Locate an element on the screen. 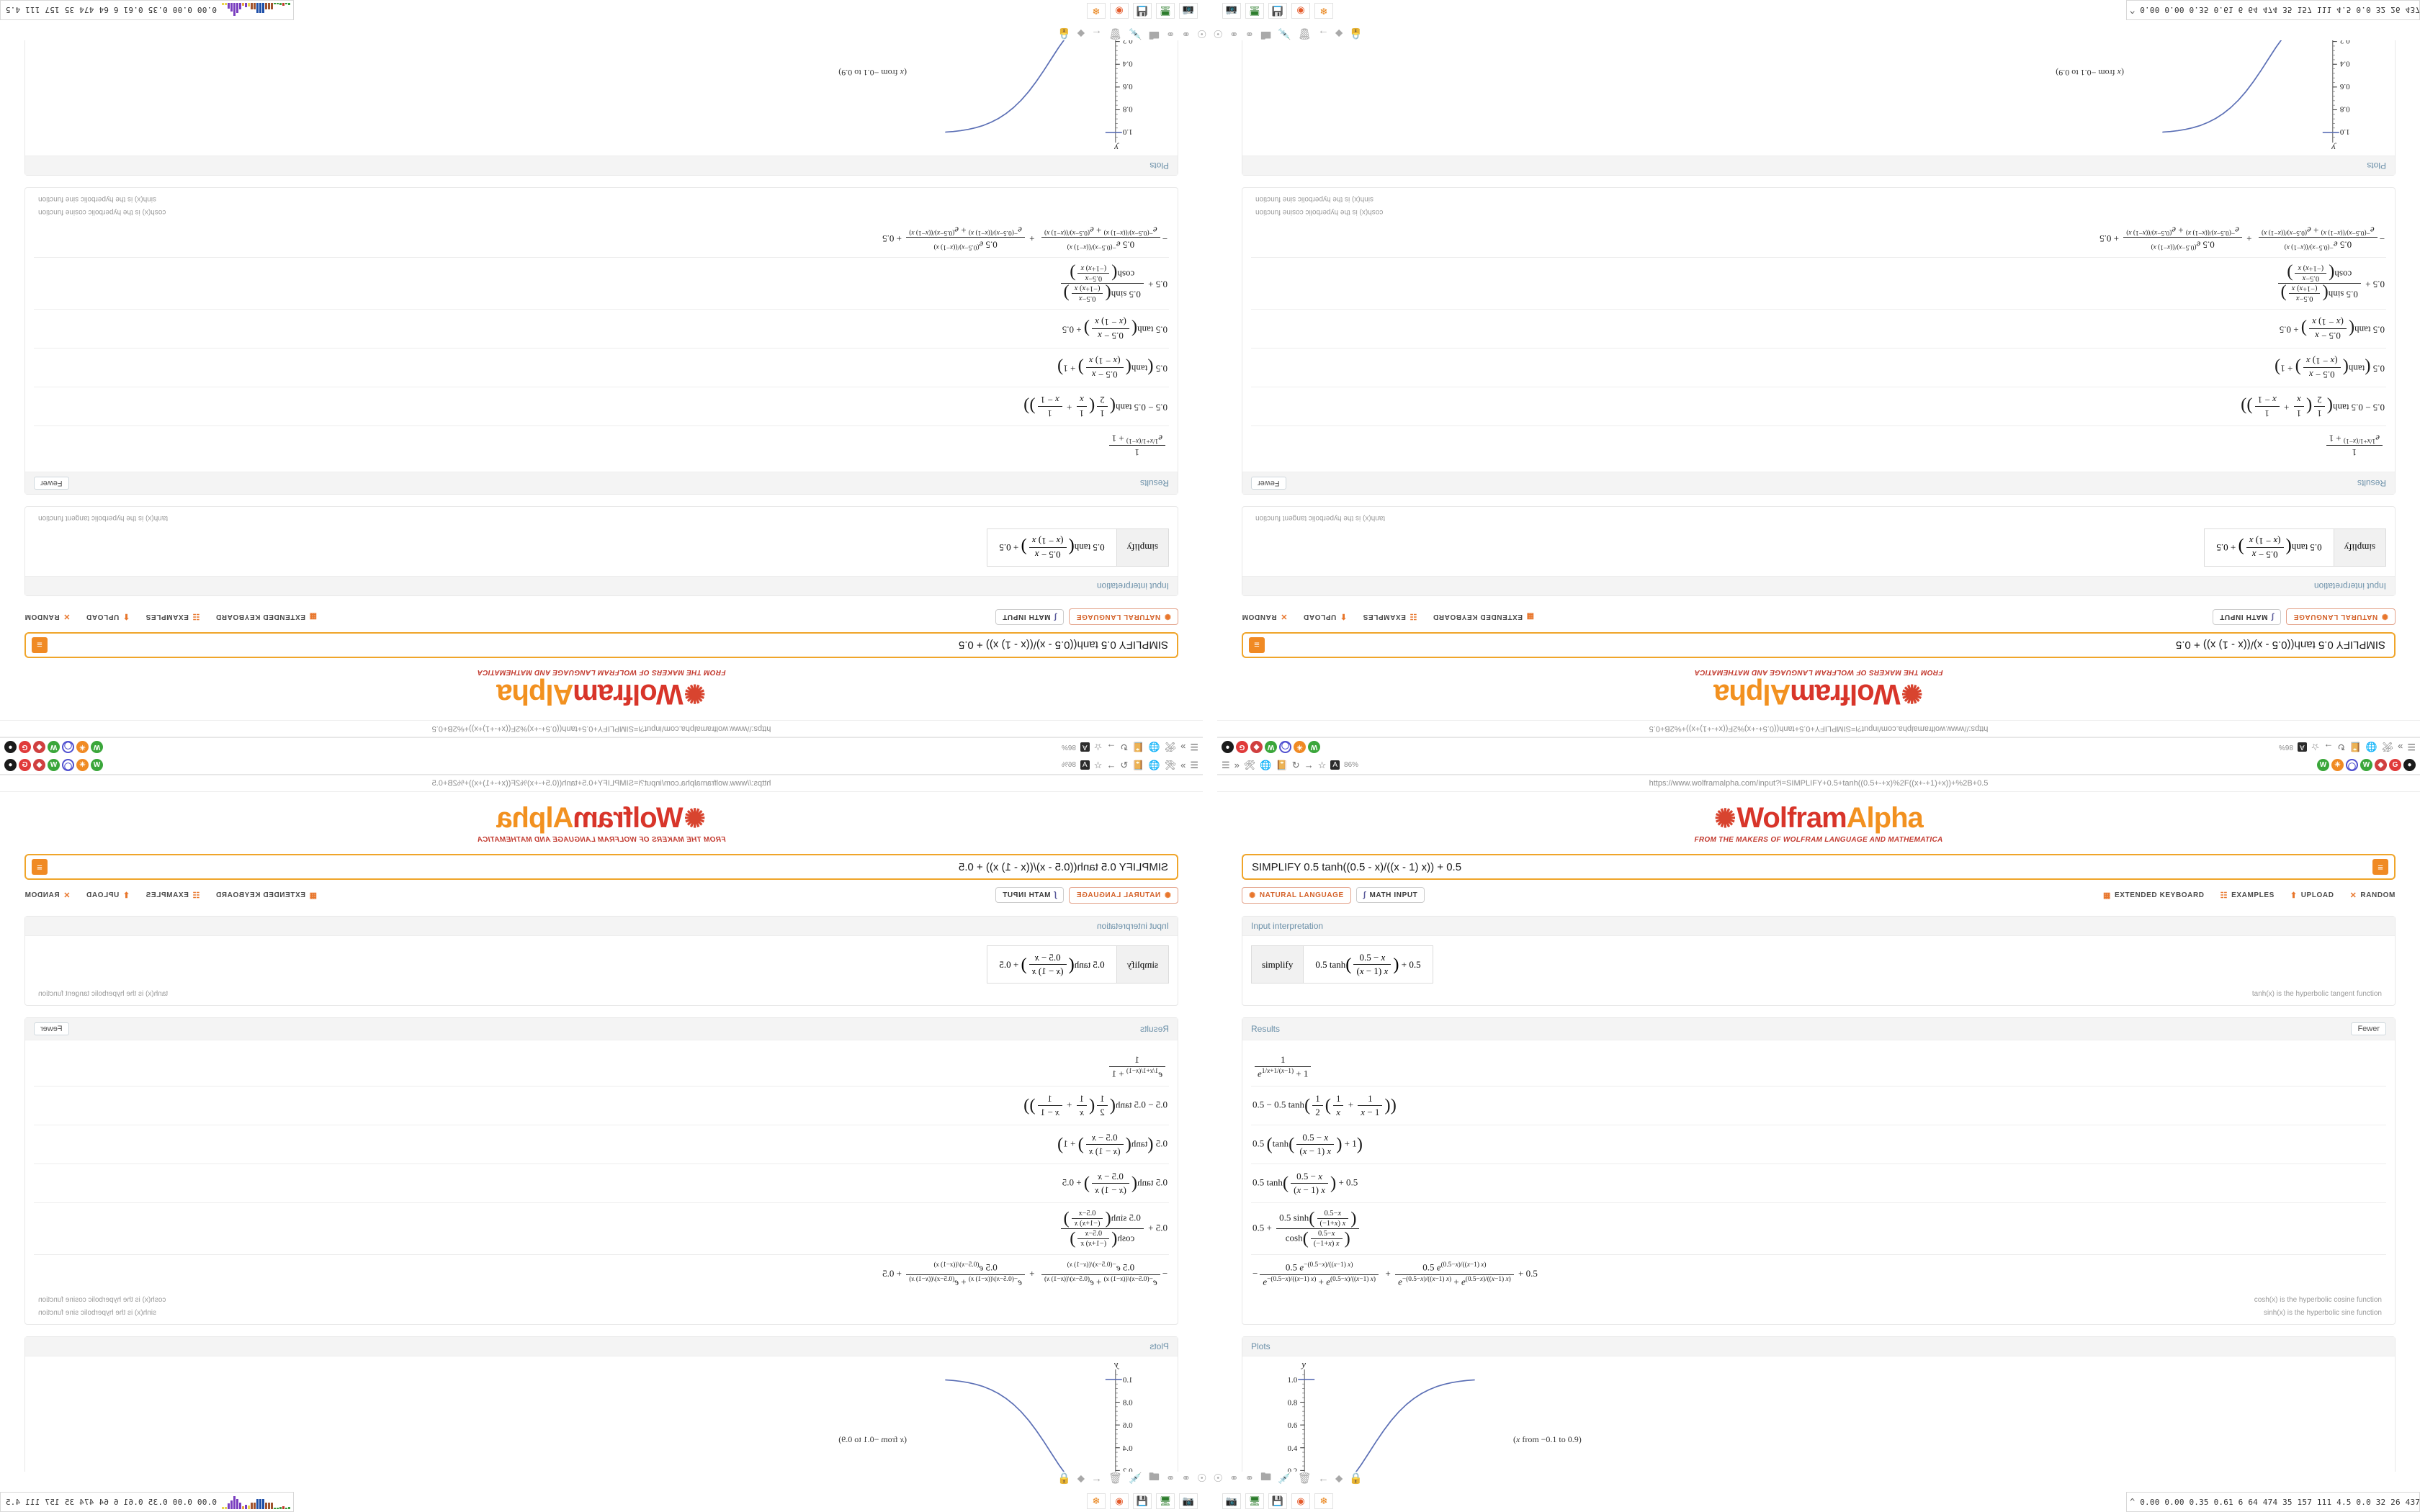 Image resolution: width=2420 pixels, height=1512 pixels. dock-blender-icon: ❄ is located at coordinates (1096, 11).